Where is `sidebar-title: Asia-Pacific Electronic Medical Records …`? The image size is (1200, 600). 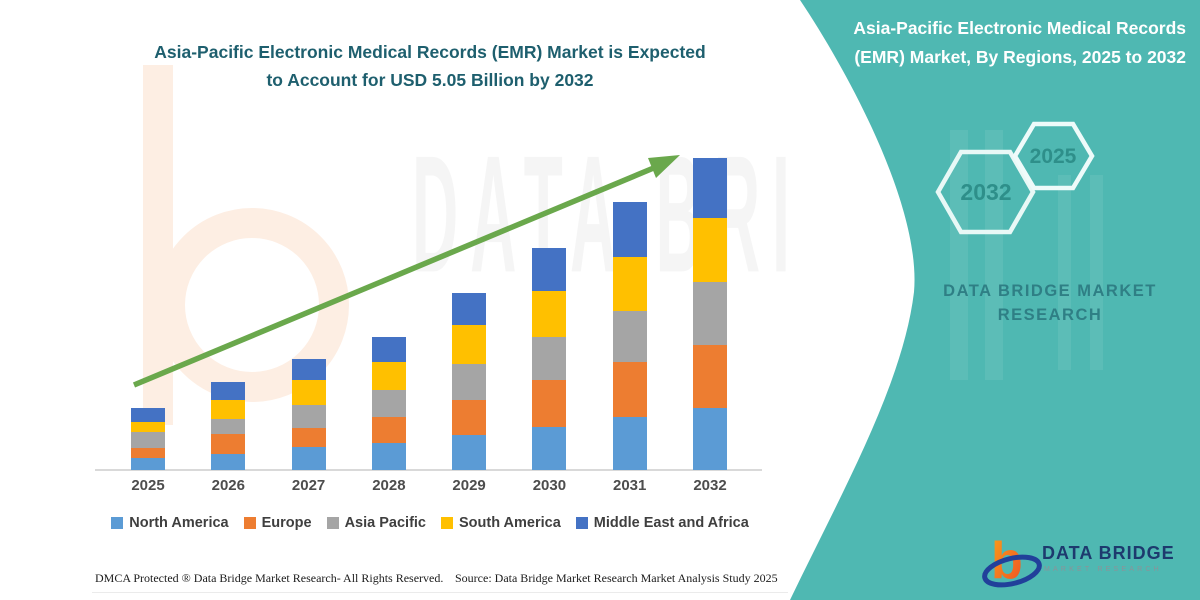
sidebar-title: Asia-Pacific Electronic Medical Records … is located at coordinates (1019, 42).